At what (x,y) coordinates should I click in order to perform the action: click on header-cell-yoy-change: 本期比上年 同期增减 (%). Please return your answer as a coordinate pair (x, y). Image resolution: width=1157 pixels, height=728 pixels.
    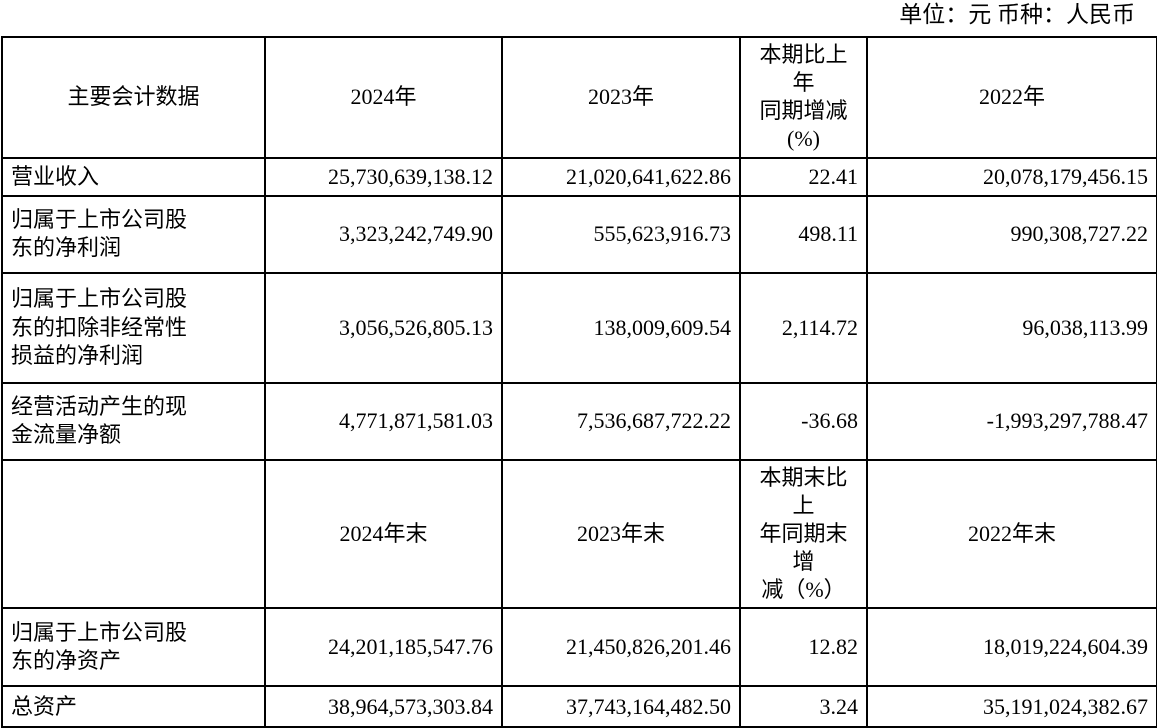
    Looking at the image, I should click on (803, 97).